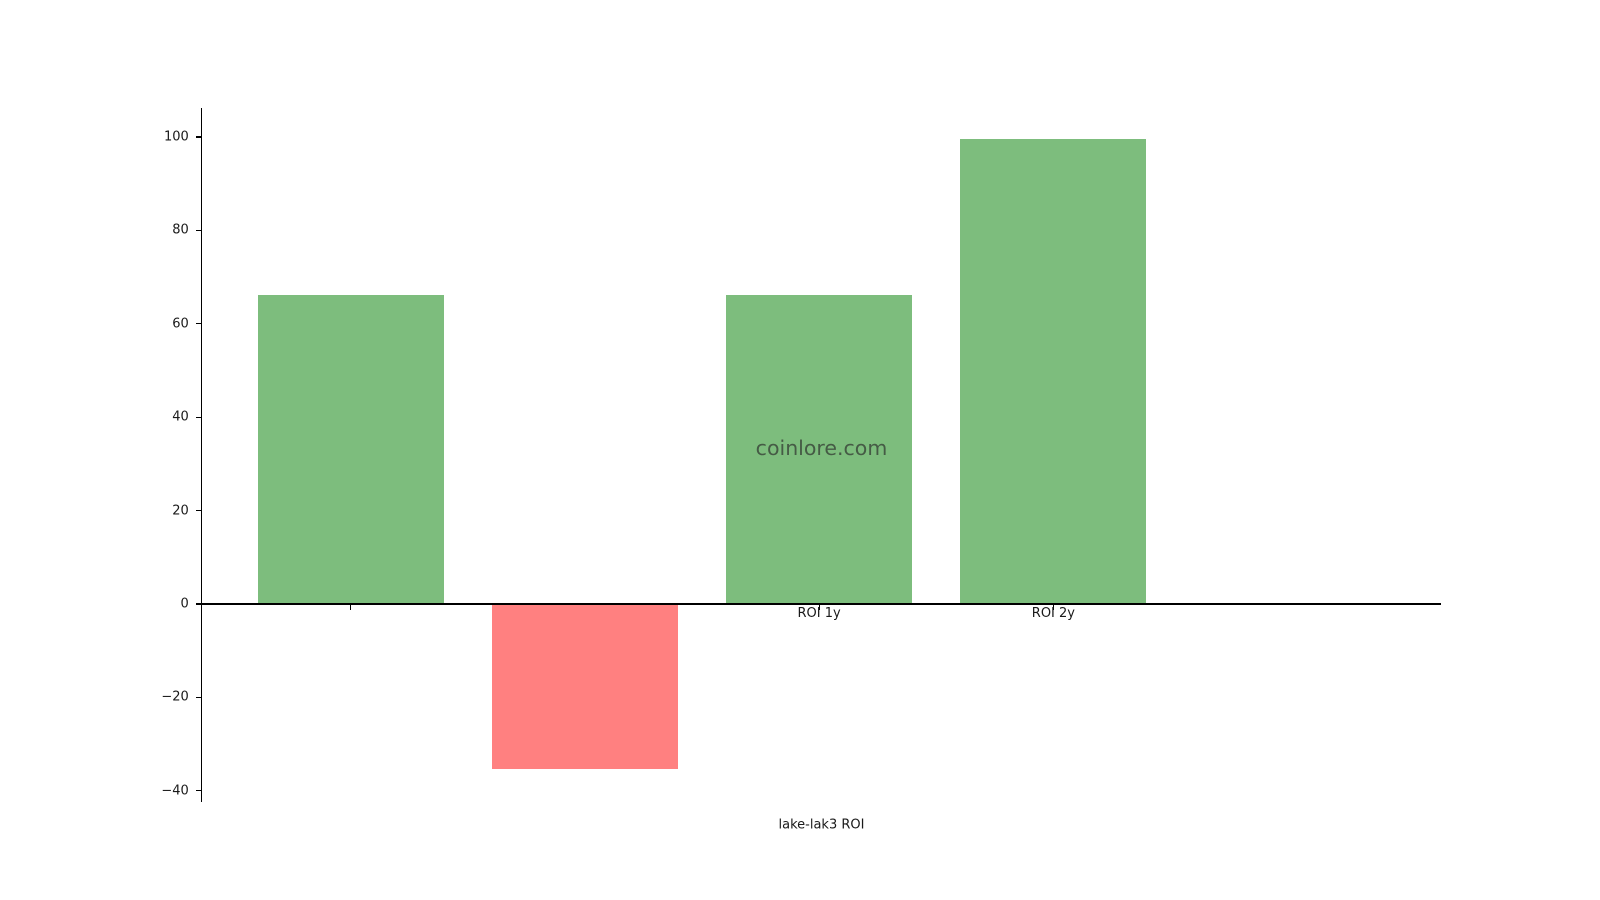 The width and height of the screenshot is (1600, 900). What do you see at coordinates (180, 230) in the screenshot?
I see `y-tick-label: 80` at bounding box center [180, 230].